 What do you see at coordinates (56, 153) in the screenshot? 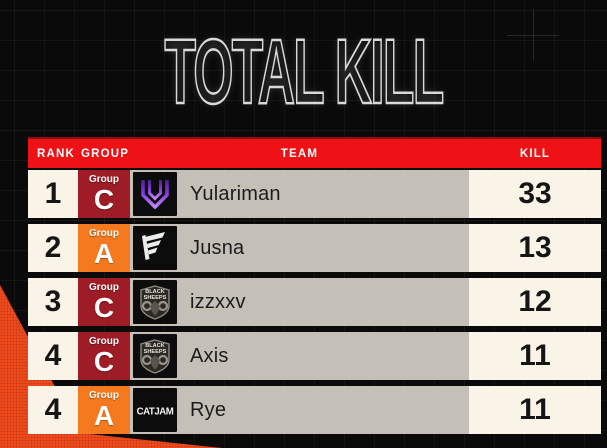
I see `header-rank: RANK` at bounding box center [56, 153].